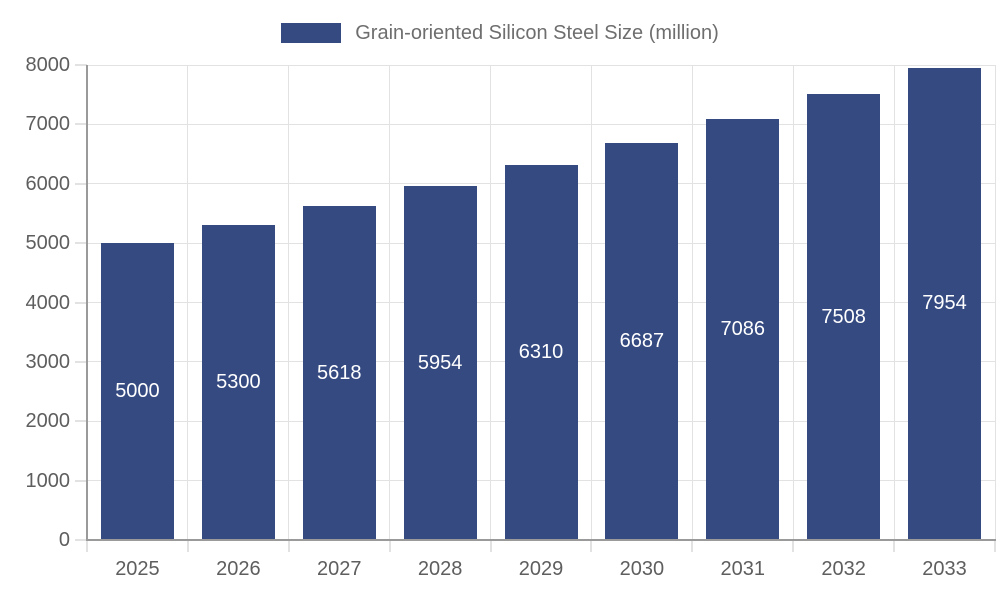 The image size is (1000, 600). What do you see at coordinates (48, 480) in the screenshot?
I see `y-axis-label: 1000` at bounding box center [48, 480].